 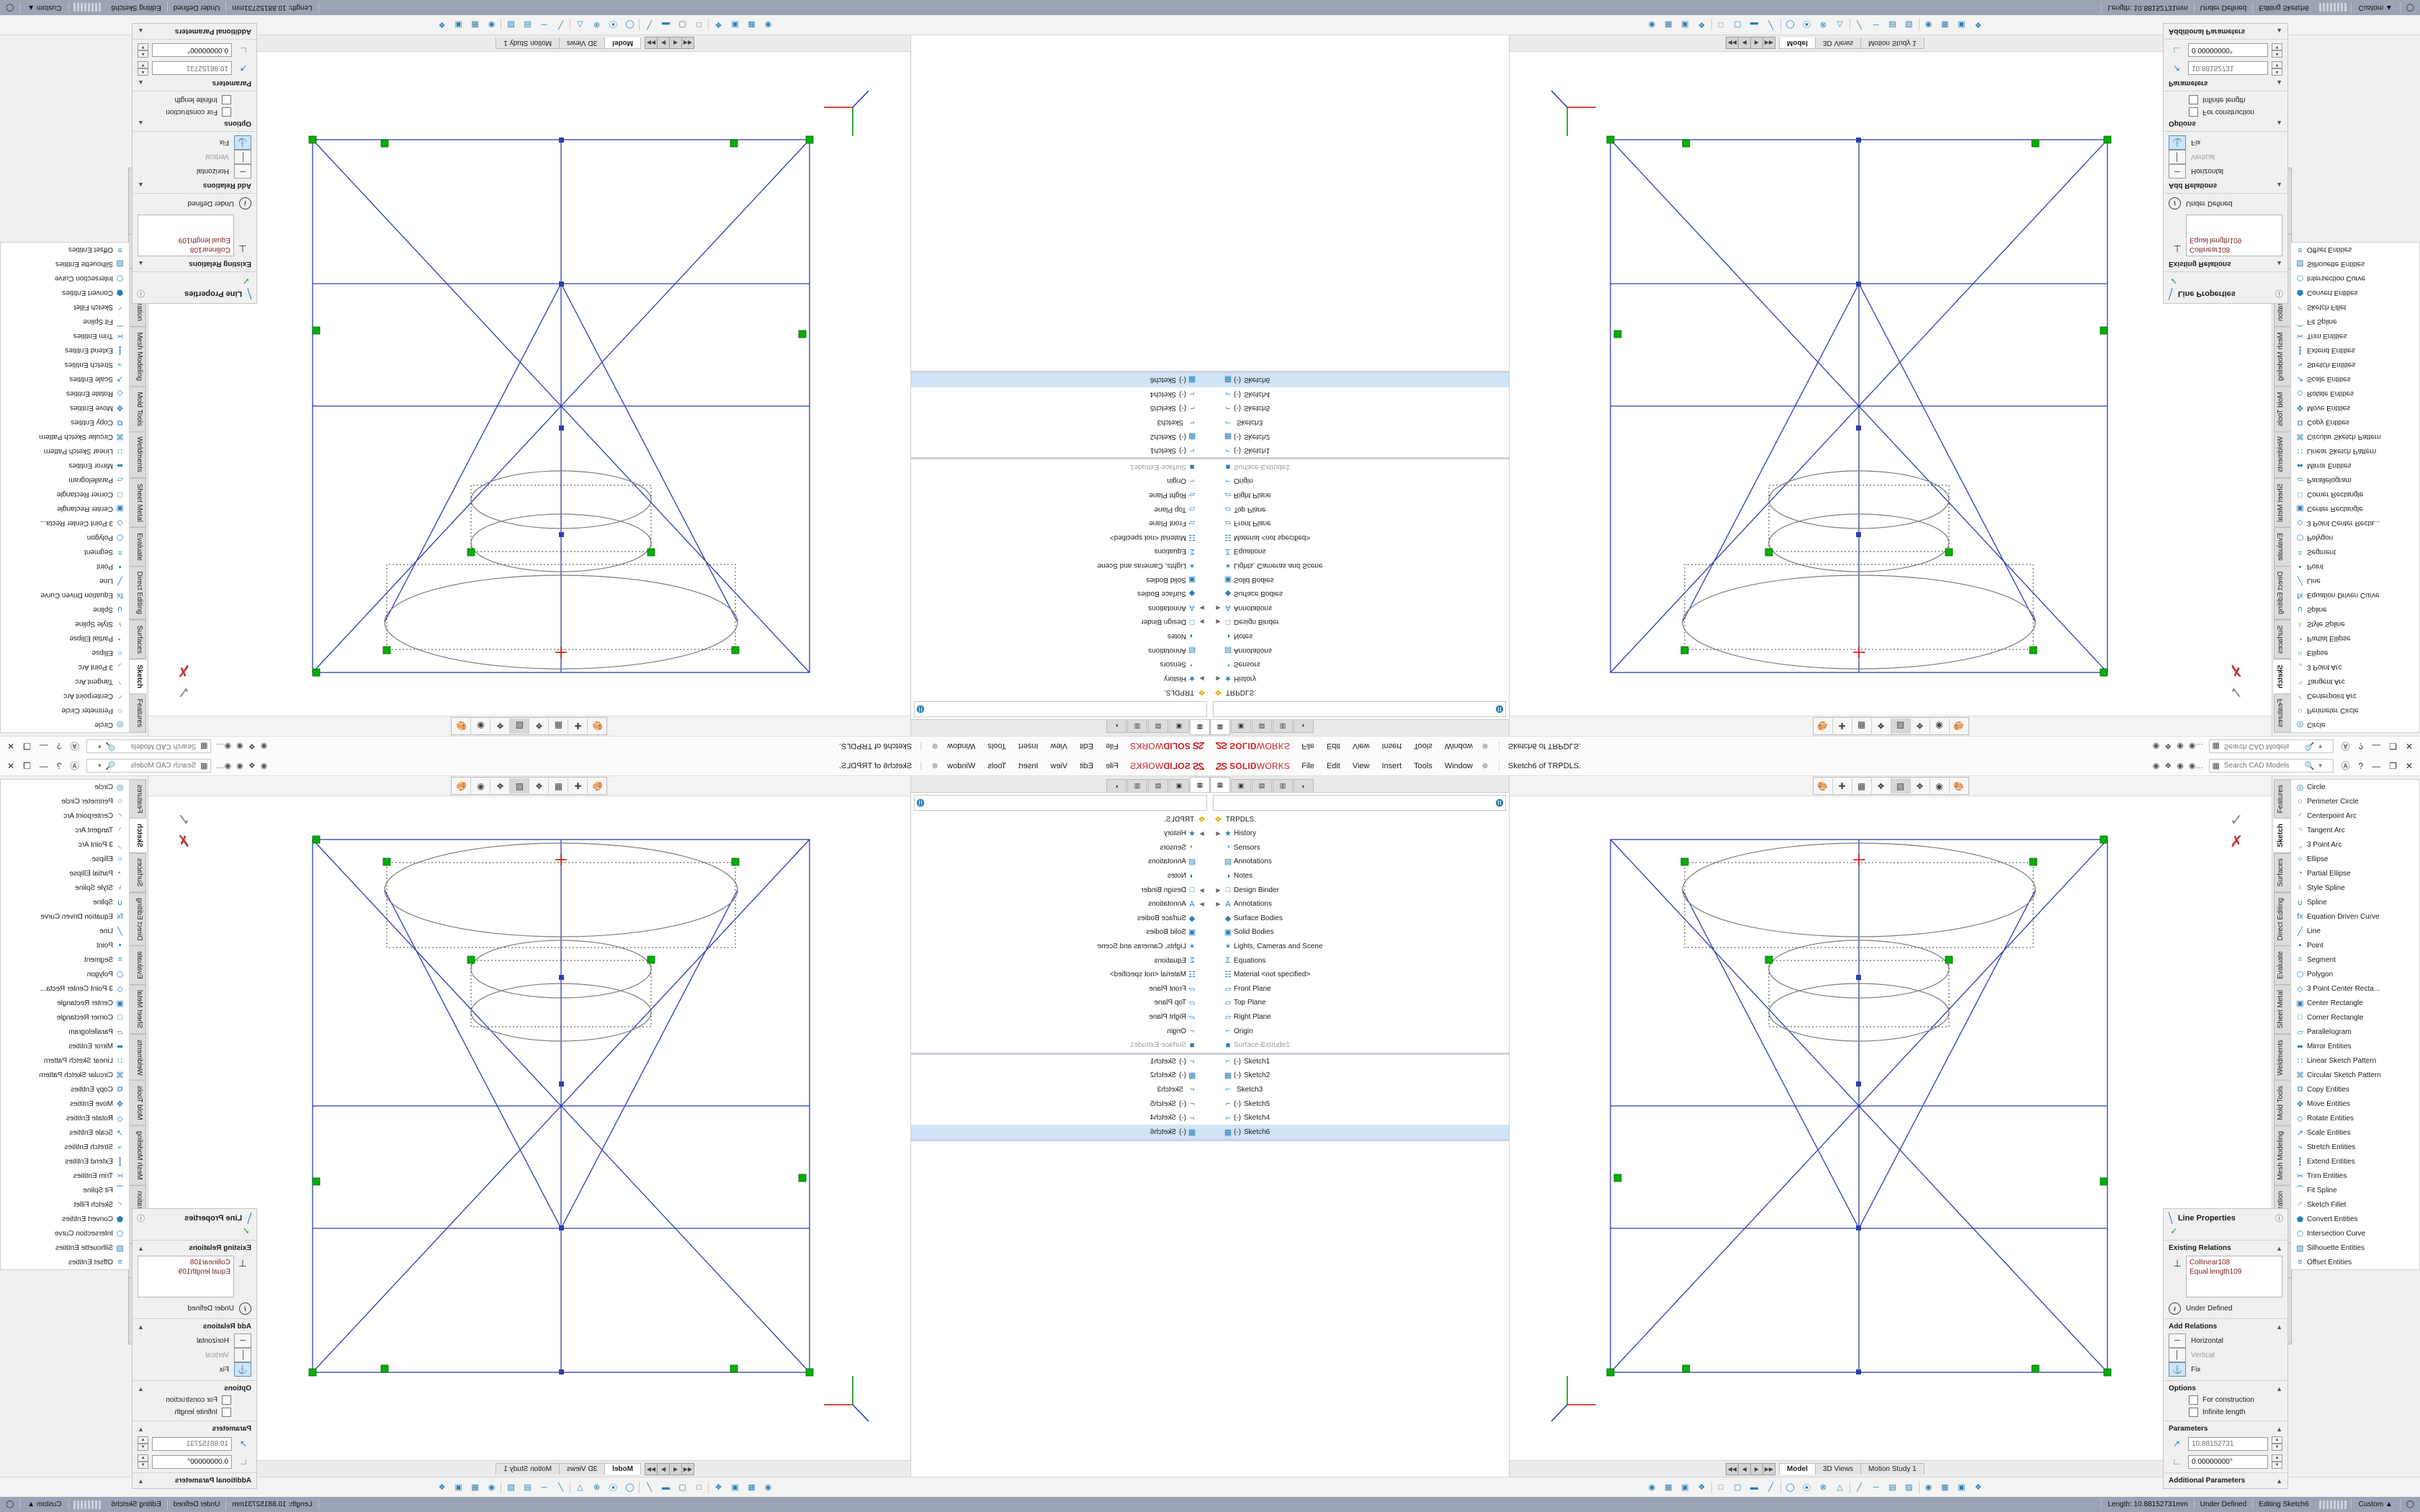 I want to click on tree-root-item: ❖ TRPDLS., so click(x=1359, y=819).